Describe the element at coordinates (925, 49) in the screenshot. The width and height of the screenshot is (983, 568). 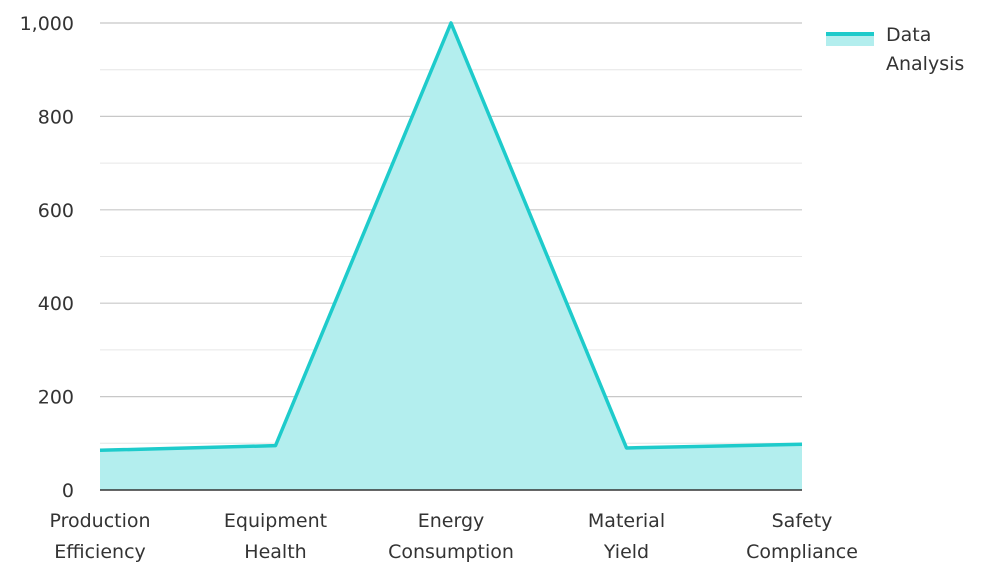
I see `legend-label: Data Analysis` at that location.